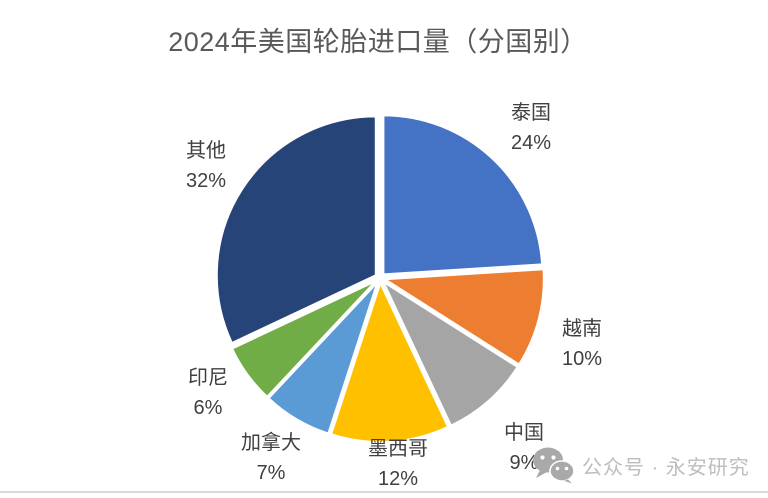 The image size is (768, 498). What do you see at coordinates (378, 42) in the screenshot?
I see `chart-title: 2024年美国轮胎进口量（分国别）` at bounding box center [378, 42].